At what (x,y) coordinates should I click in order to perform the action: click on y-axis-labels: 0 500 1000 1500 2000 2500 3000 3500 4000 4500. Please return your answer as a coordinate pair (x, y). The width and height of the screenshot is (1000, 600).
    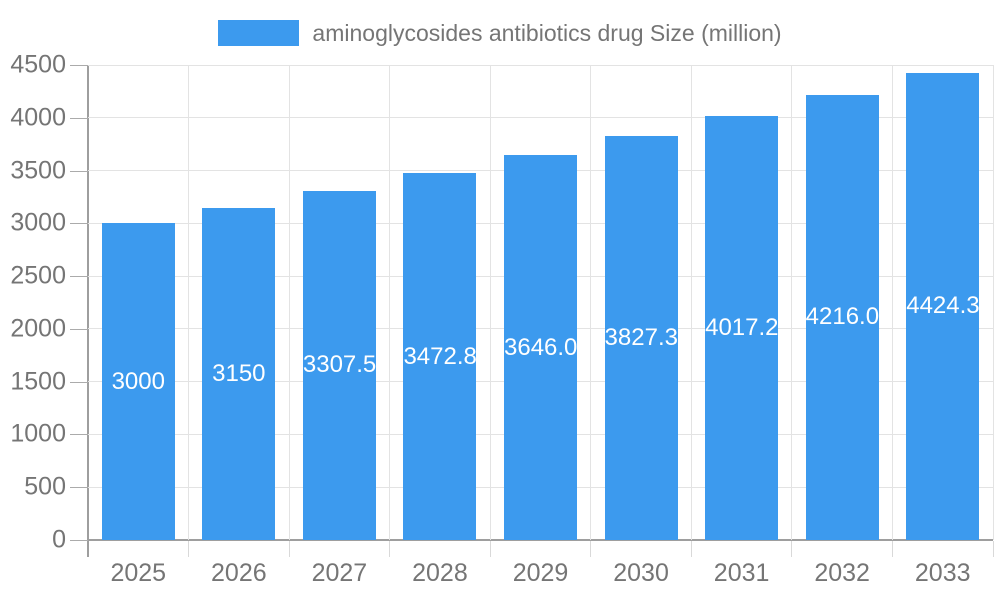
    Looking at the image, I should click on (33, 302).